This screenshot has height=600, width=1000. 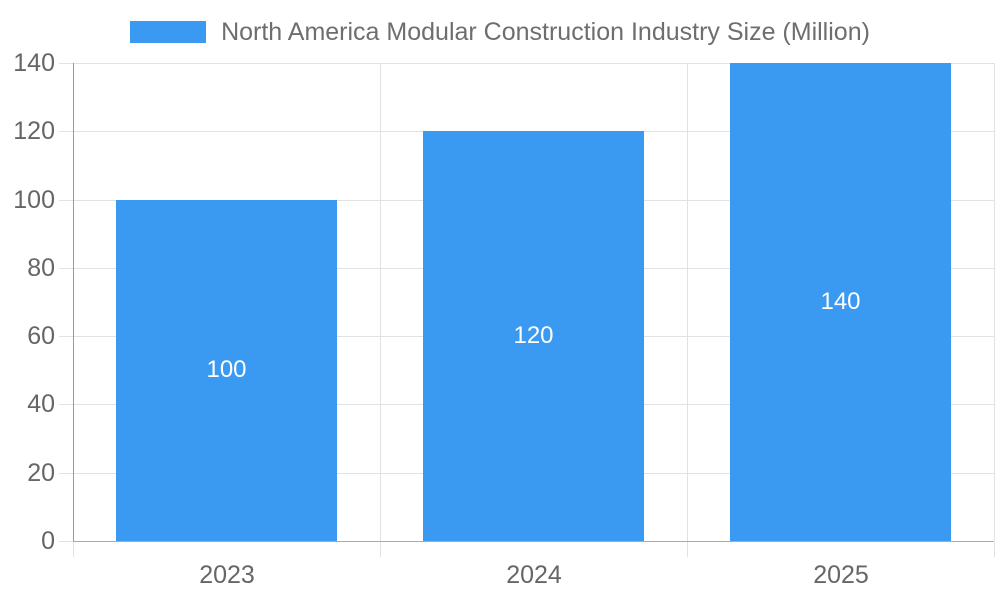 I want to click on y-axis-label-80: 80, so click(x=41, y=267).